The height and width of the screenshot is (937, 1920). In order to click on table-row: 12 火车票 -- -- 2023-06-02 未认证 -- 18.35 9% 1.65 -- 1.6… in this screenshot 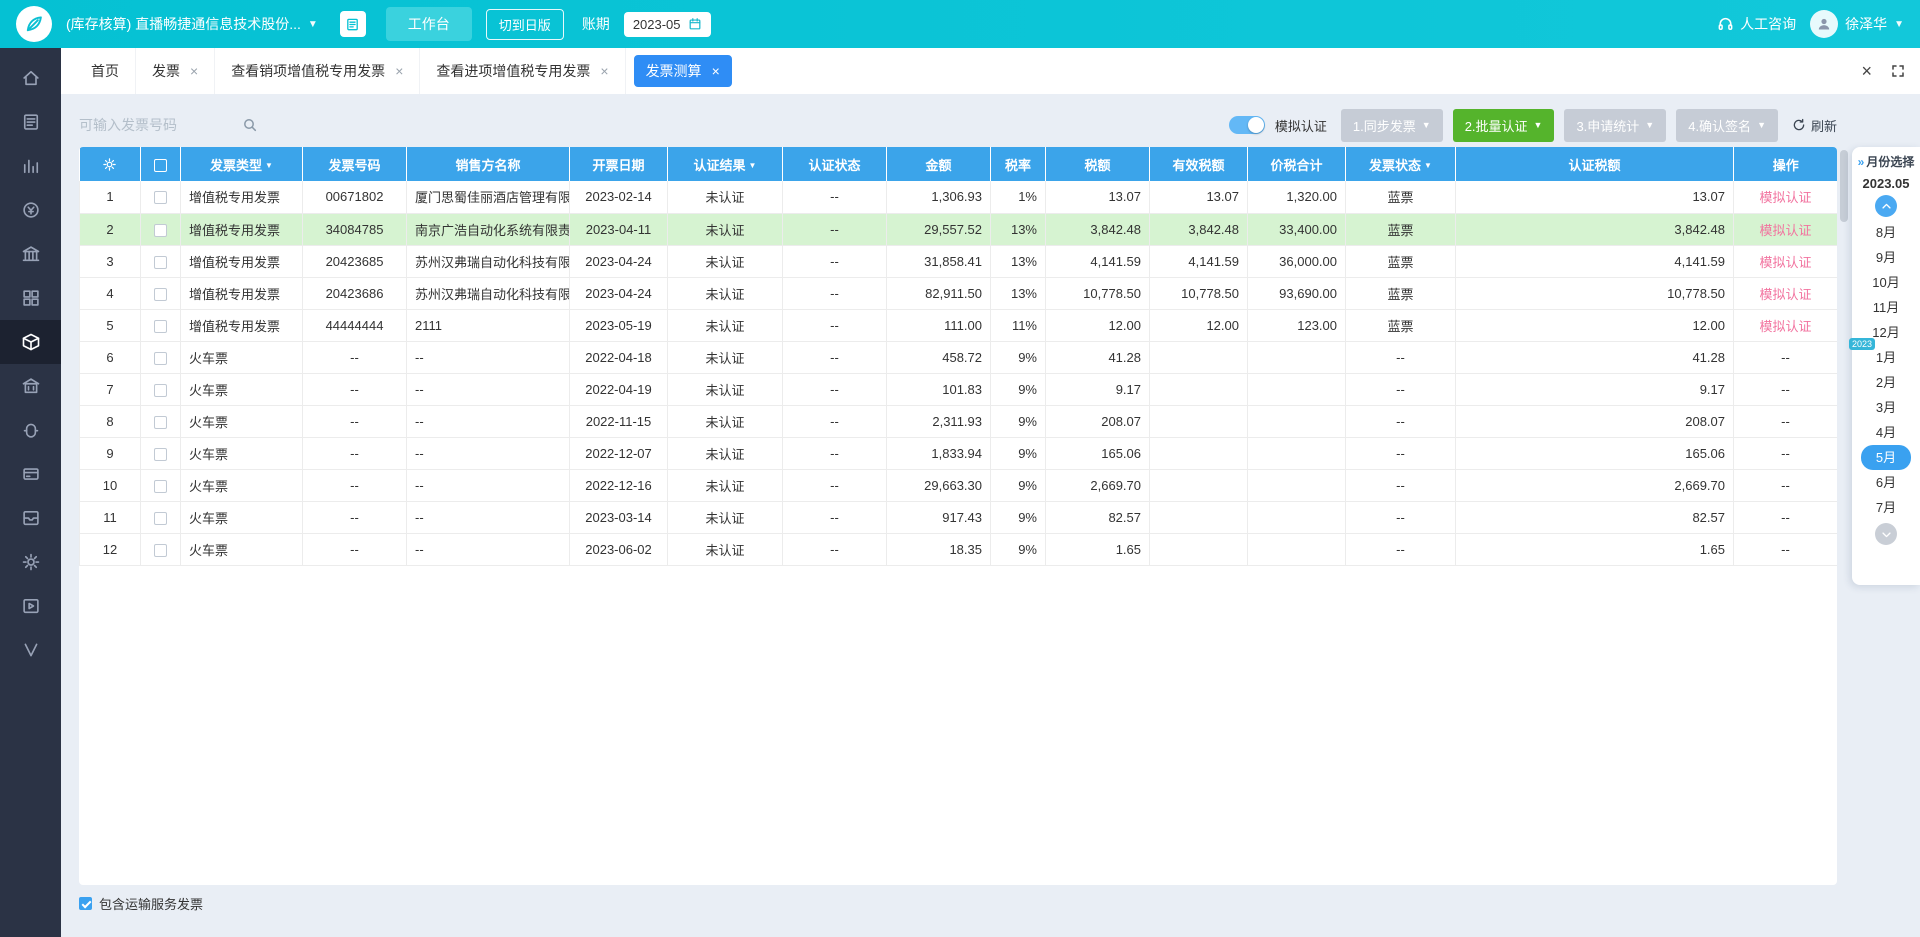, I will do `click(958, 549)`.